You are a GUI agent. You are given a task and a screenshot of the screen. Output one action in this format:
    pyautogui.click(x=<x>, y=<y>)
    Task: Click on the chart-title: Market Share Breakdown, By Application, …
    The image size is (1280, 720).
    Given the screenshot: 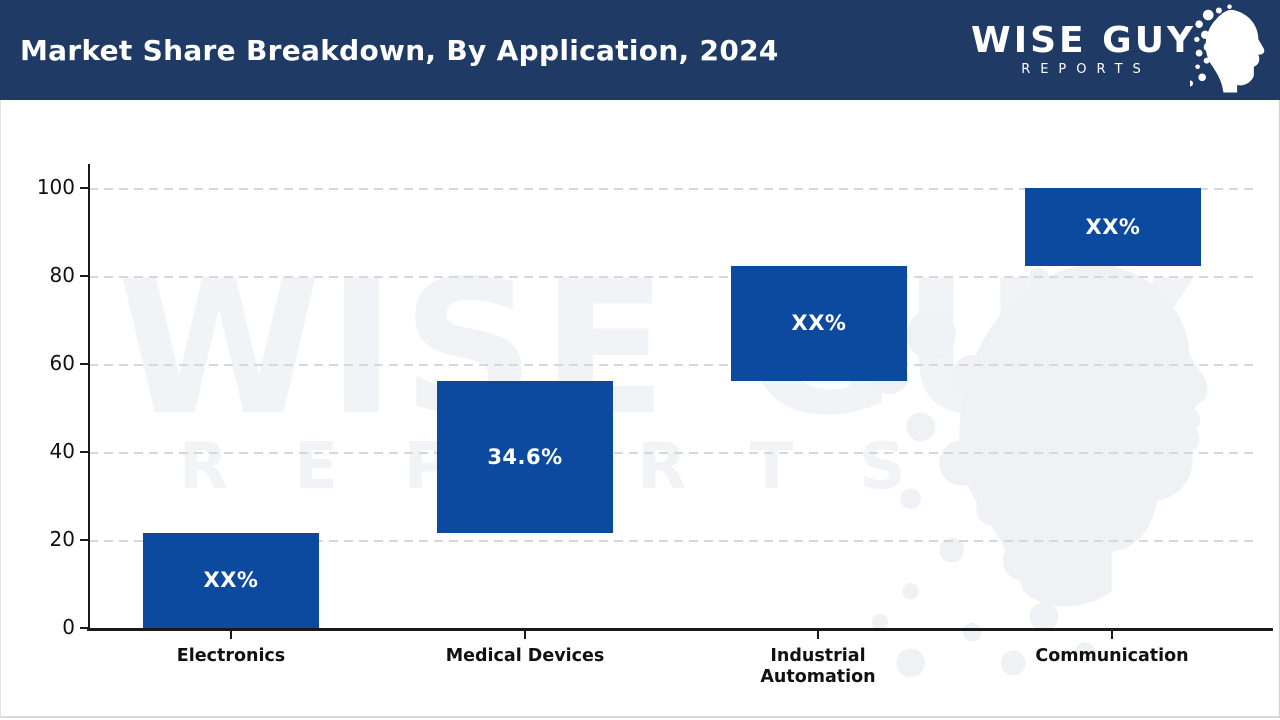 What is the action you would take?
    pyautogui.click(x=399, y=50)
    